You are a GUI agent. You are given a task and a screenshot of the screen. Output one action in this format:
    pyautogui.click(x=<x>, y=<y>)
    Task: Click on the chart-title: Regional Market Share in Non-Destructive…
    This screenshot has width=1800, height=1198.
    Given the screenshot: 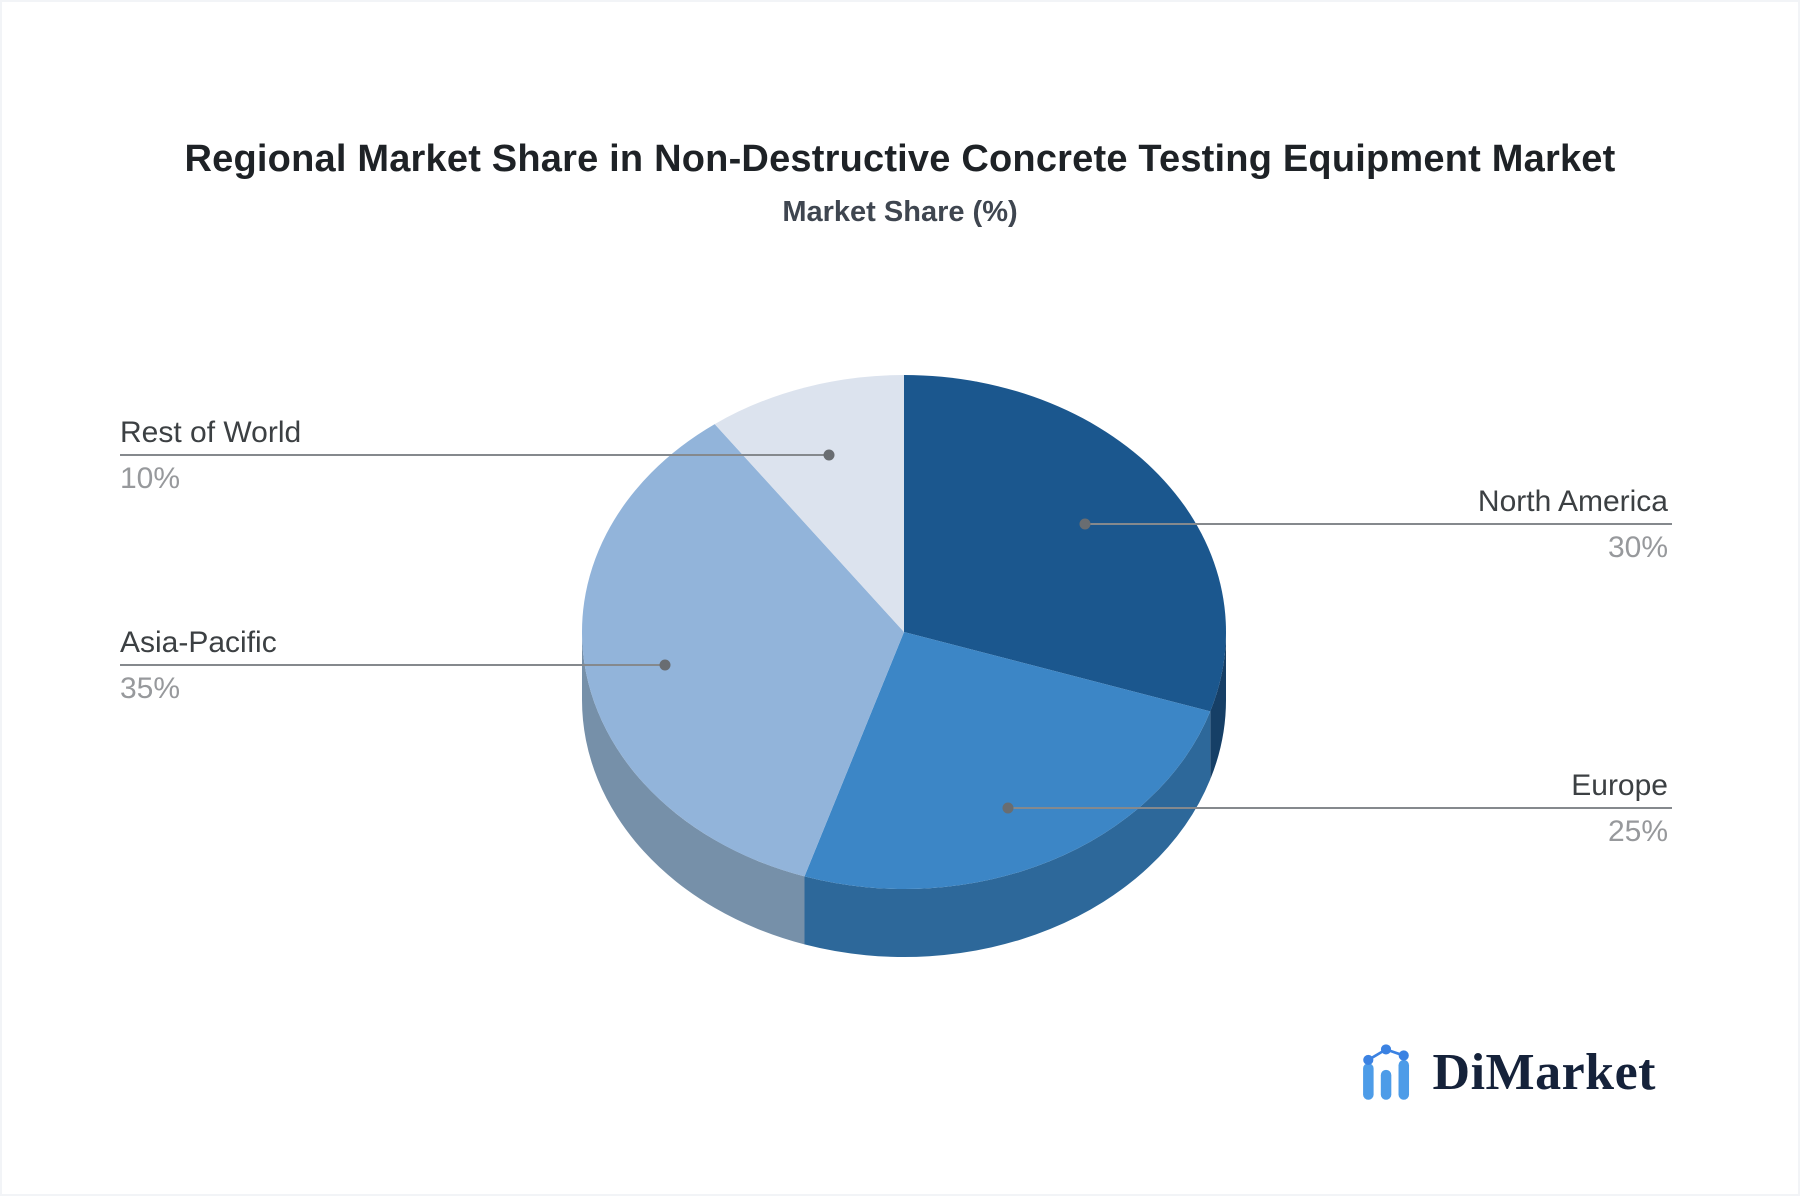 What is the action you would take?
    pyautogui.click(x=900, y=159)
    